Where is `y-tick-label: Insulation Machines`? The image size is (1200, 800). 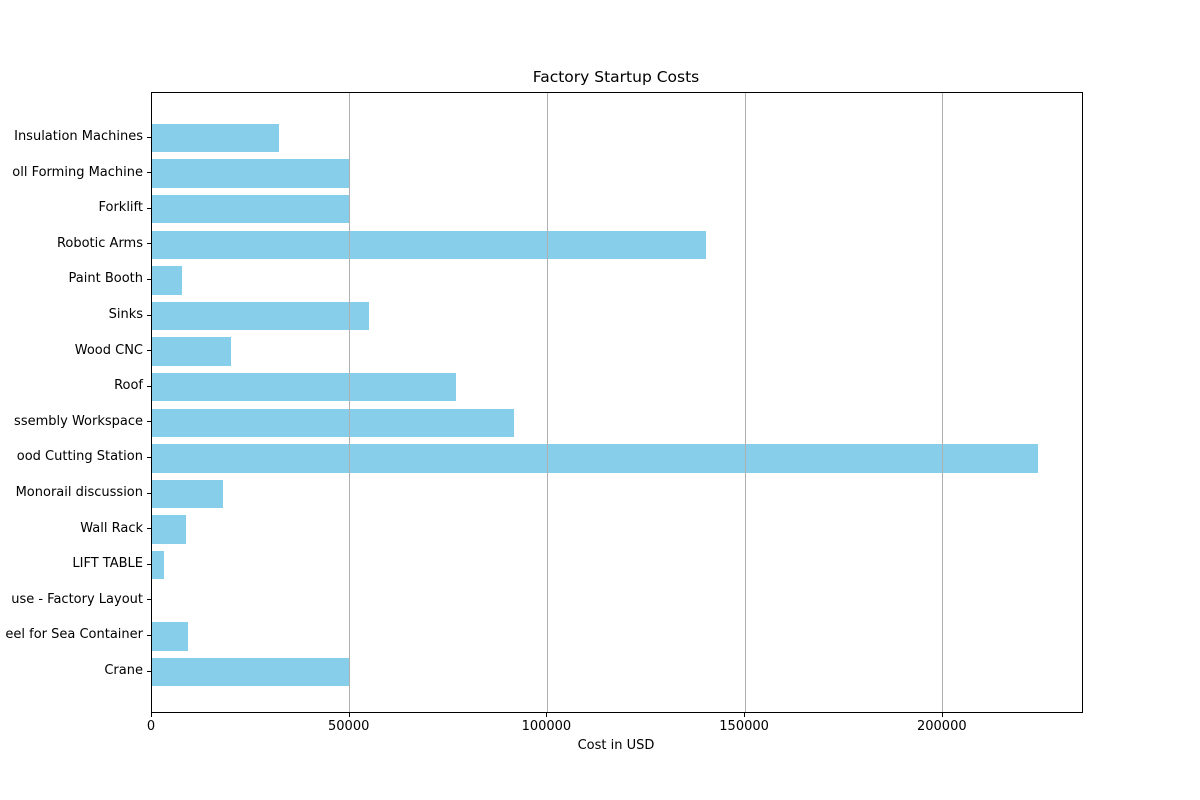 y-tick-label: Insulation Machines is located at coordinates (78, 136).